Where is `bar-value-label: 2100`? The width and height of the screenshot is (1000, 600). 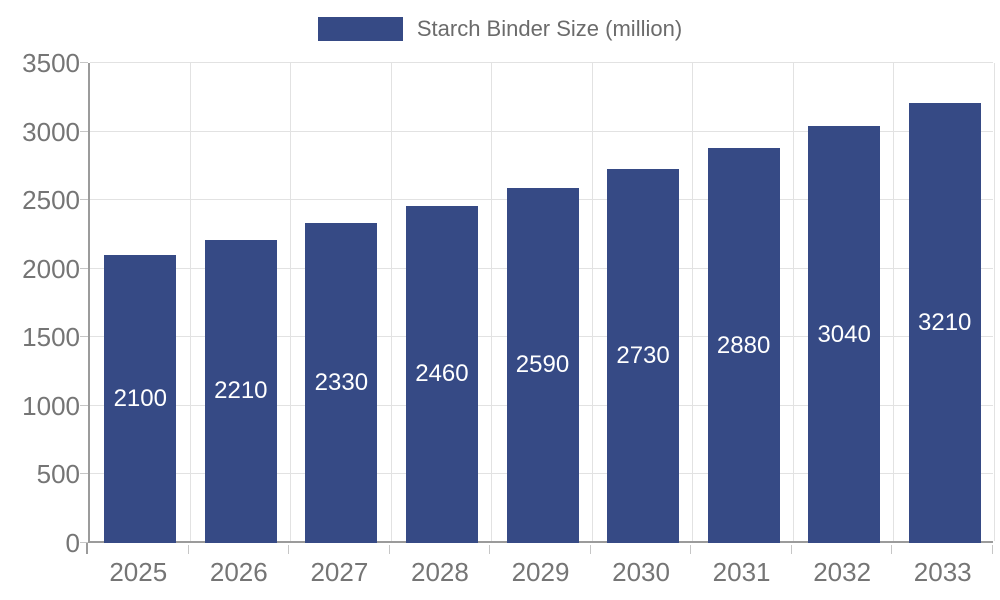
bar-value-label: 2100 is located at coordinates (140, 398).